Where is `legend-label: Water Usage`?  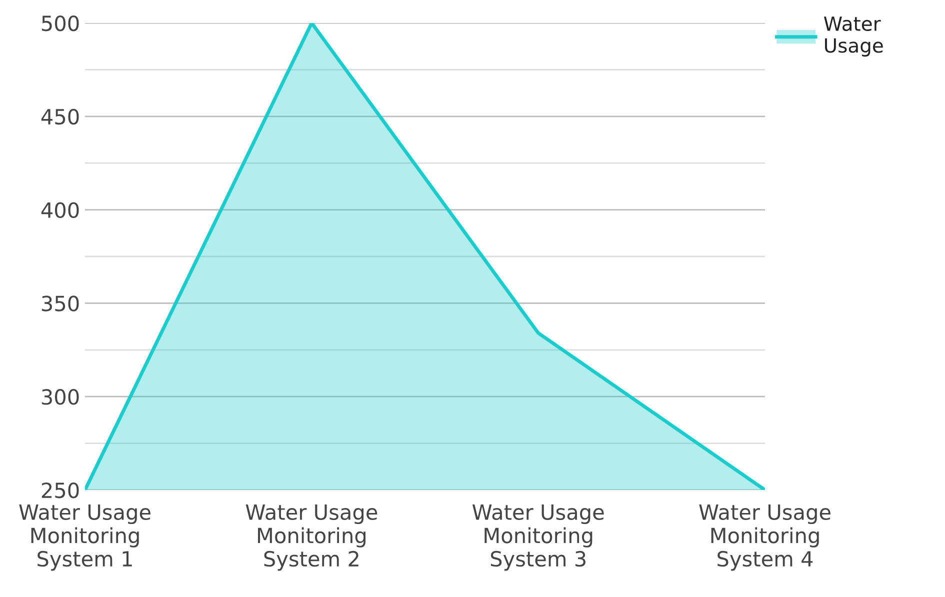 legend-label: Water Usage is located at coordinates (853, 36).